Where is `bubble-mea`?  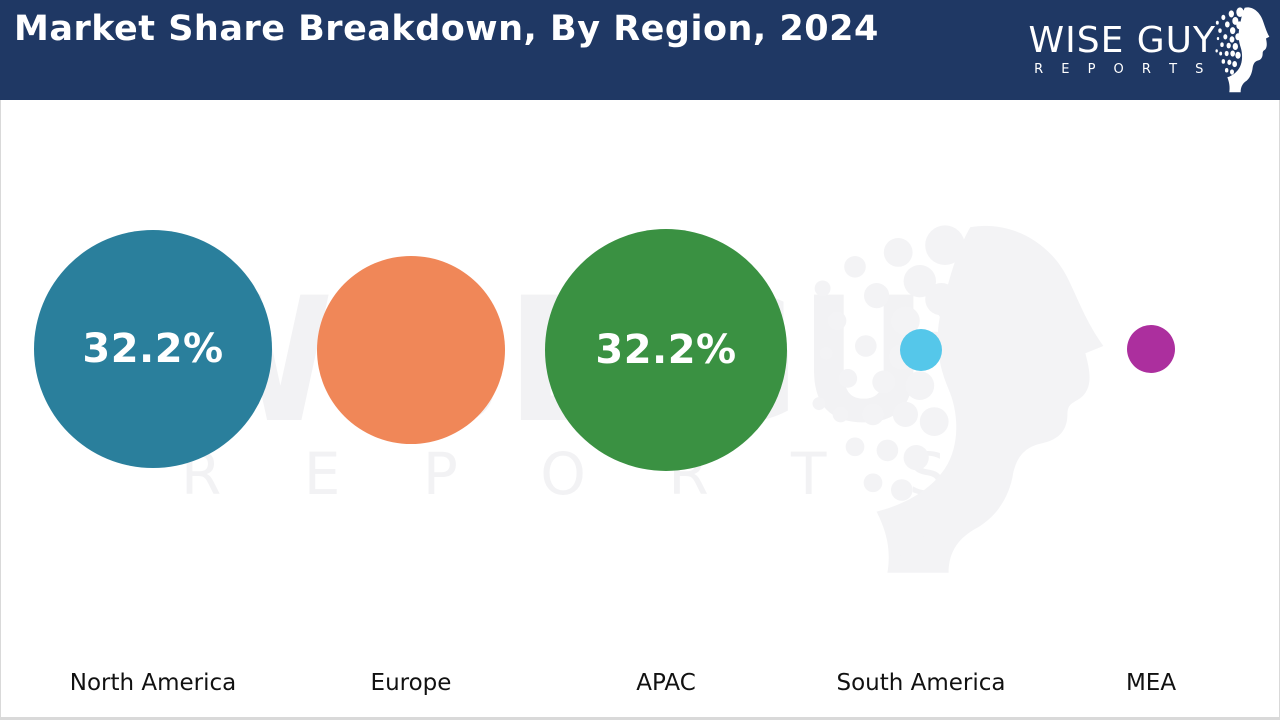
bubble-mea is located at coordinates (1151, 349).